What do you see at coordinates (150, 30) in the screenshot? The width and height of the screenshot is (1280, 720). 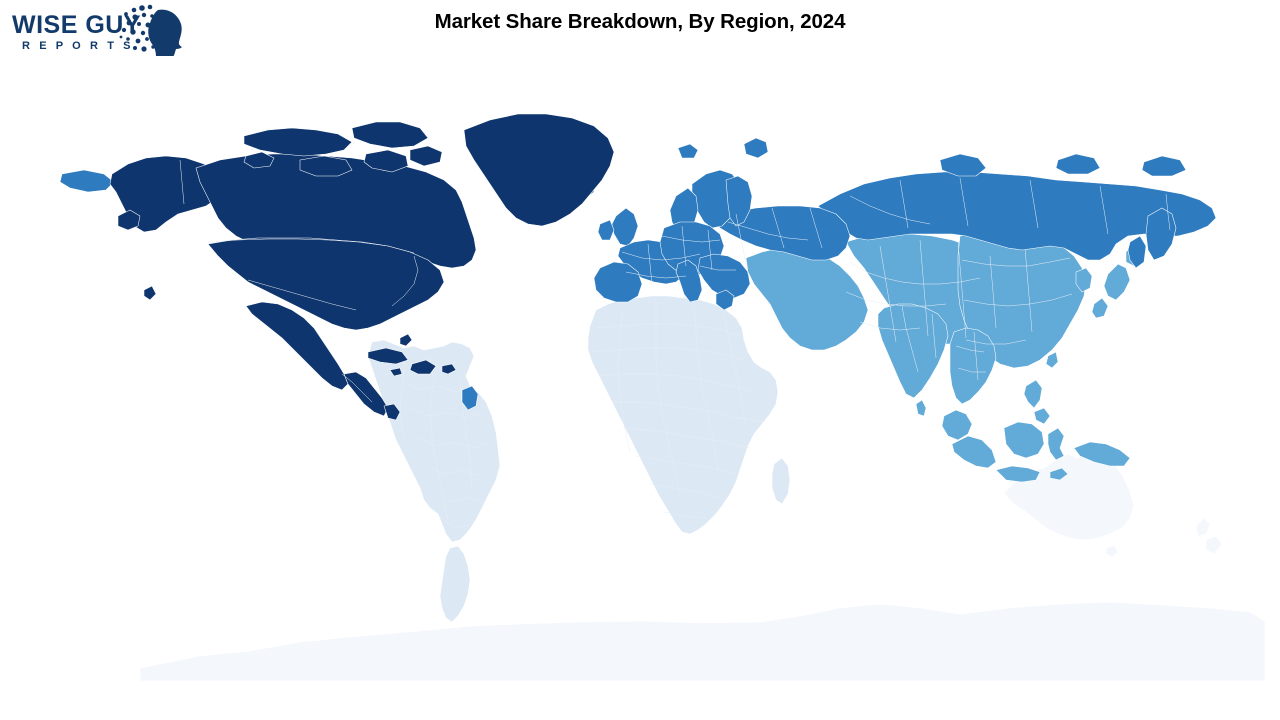 I see `logo-head-mark` at bounding box center [150, 30].